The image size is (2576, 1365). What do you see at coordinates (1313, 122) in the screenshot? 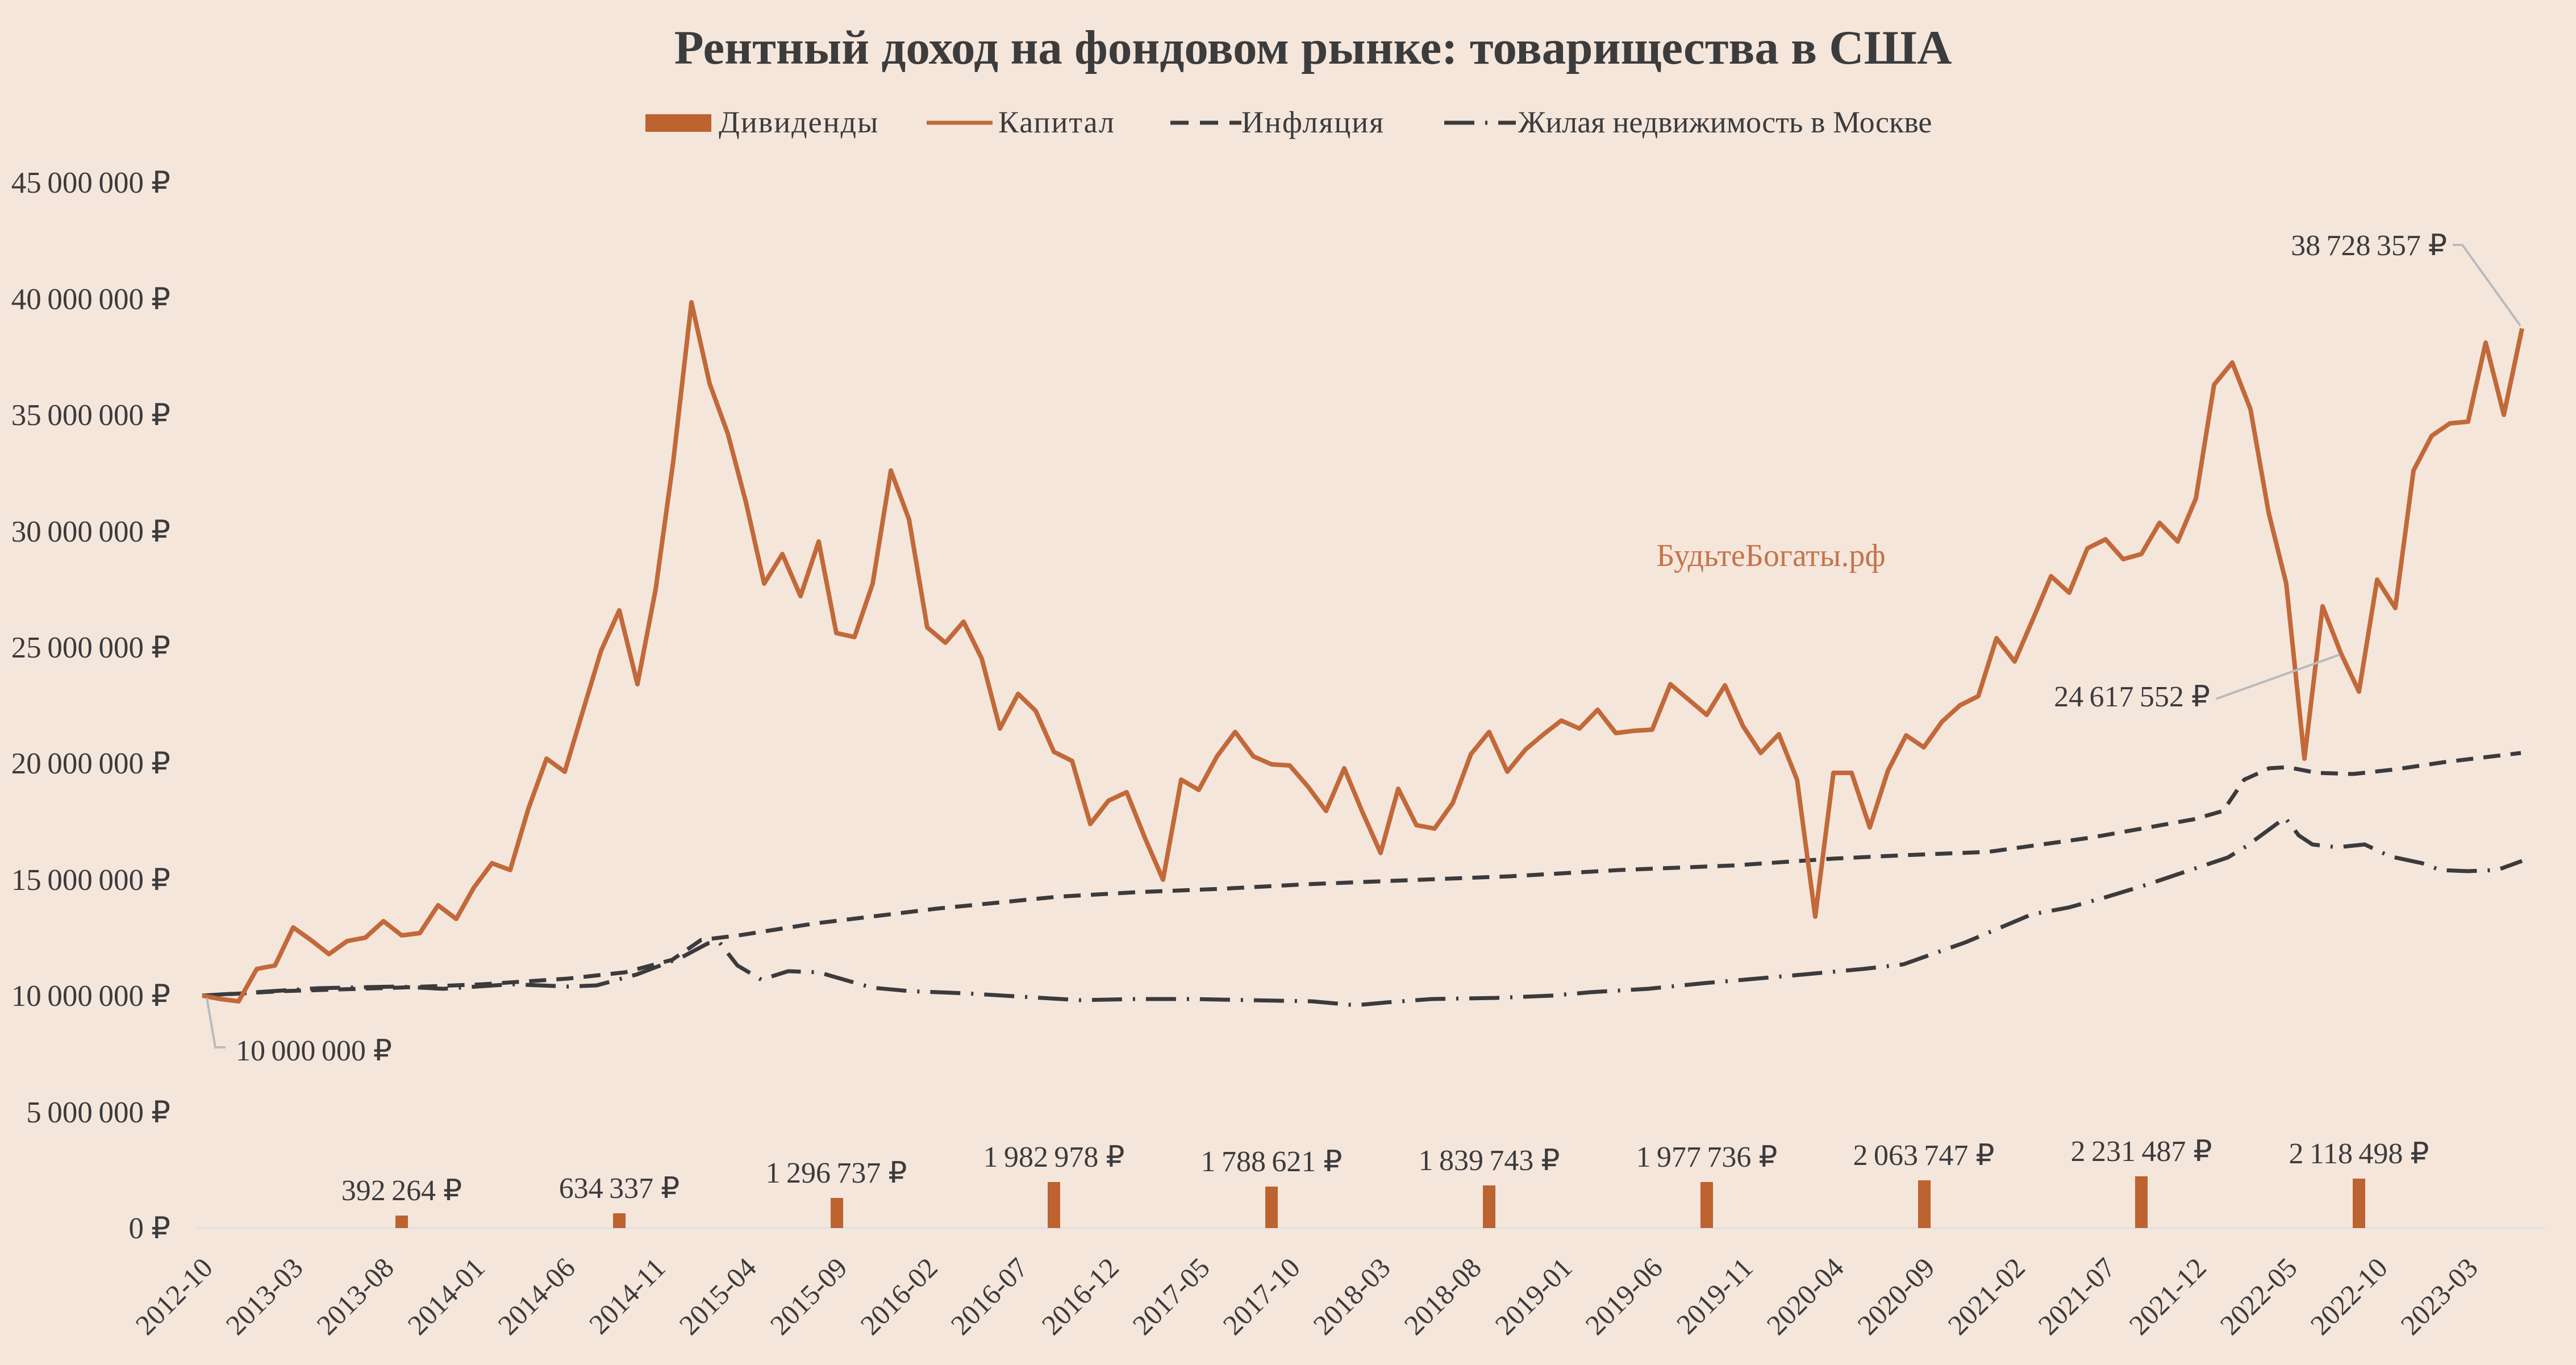
I see `svg-text: Инфляция` at bounding box center [1313, 122].